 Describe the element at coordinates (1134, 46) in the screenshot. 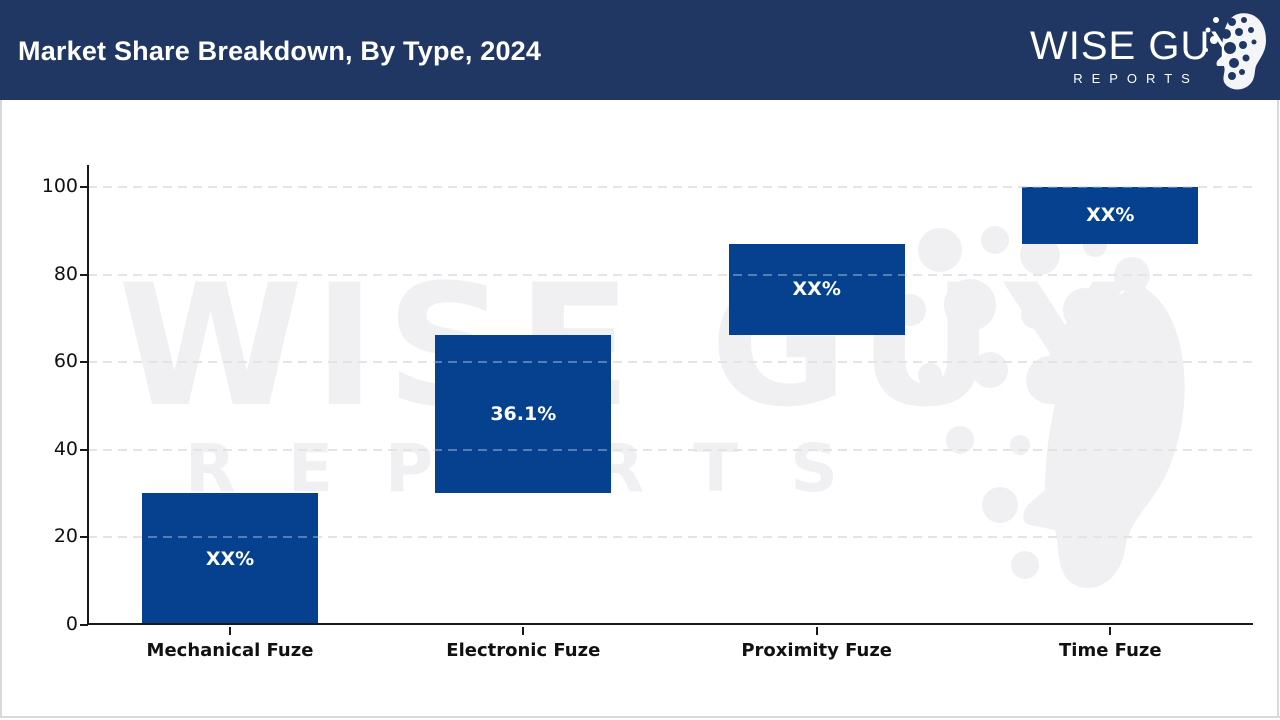

I see `logo-wordmark: WISE GUY` at that location.